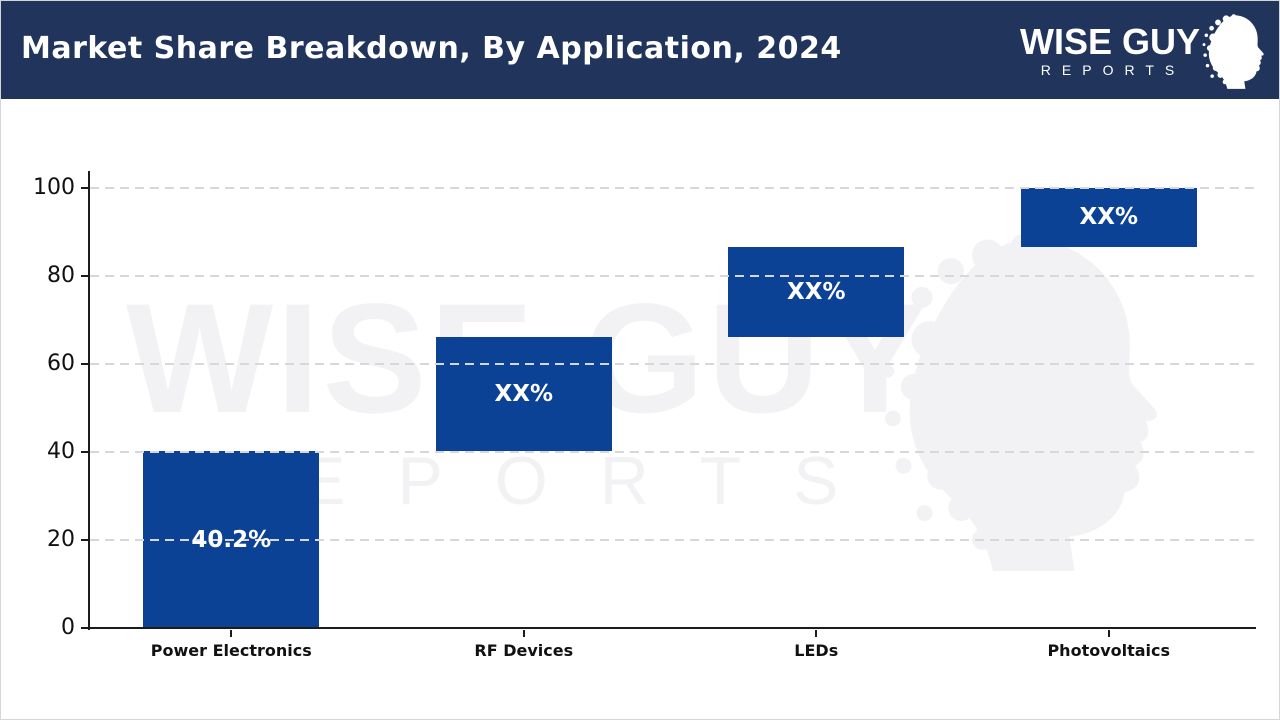 The image size is (1280, 720). I want to click on bar-rf-devices, so click(523, 394).